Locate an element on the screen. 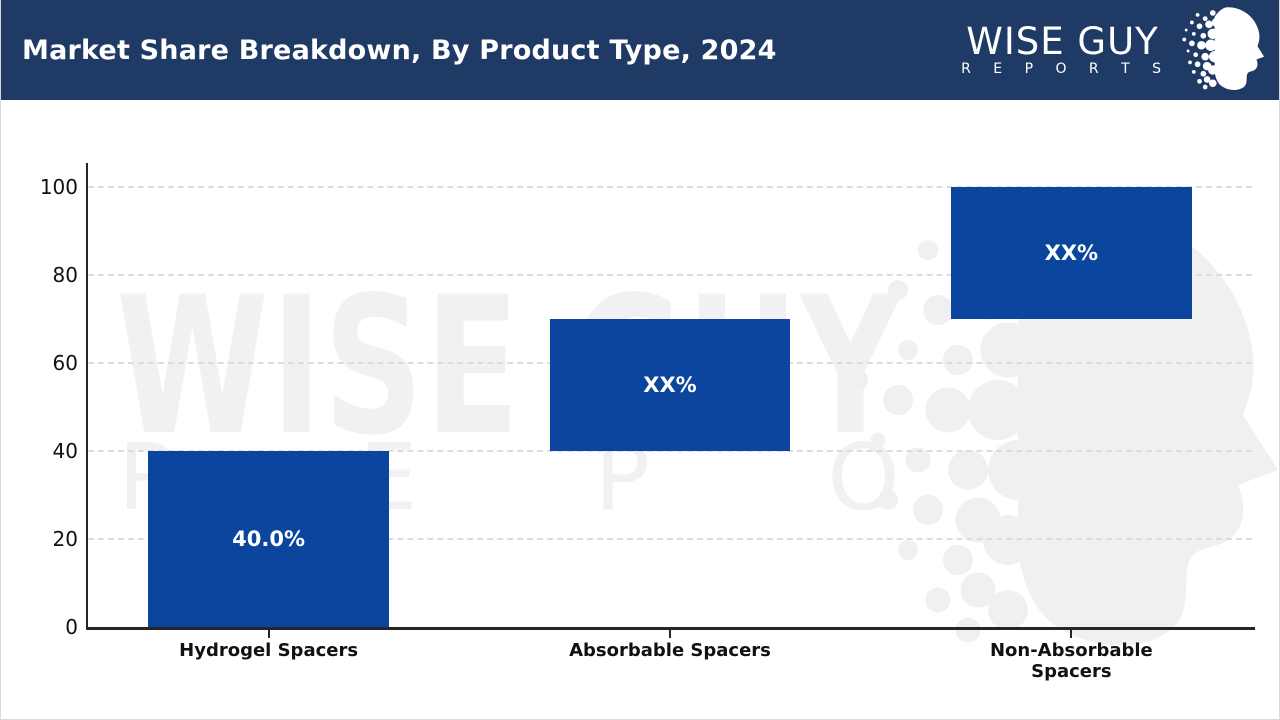 Image resolution: width=1280 pixels, height=720 pixels. y-axis-spine is located at coordinates (87, 396).